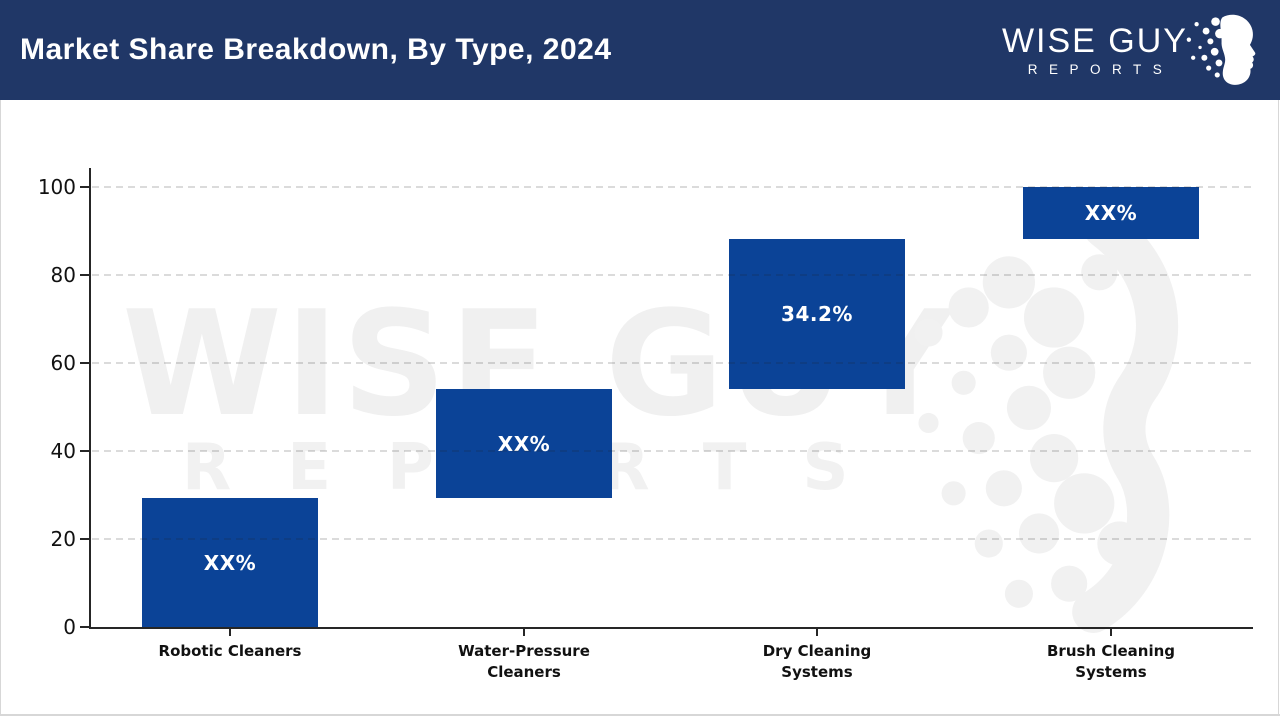  I want to click on bar-4: XX%, so click(1111, 213).